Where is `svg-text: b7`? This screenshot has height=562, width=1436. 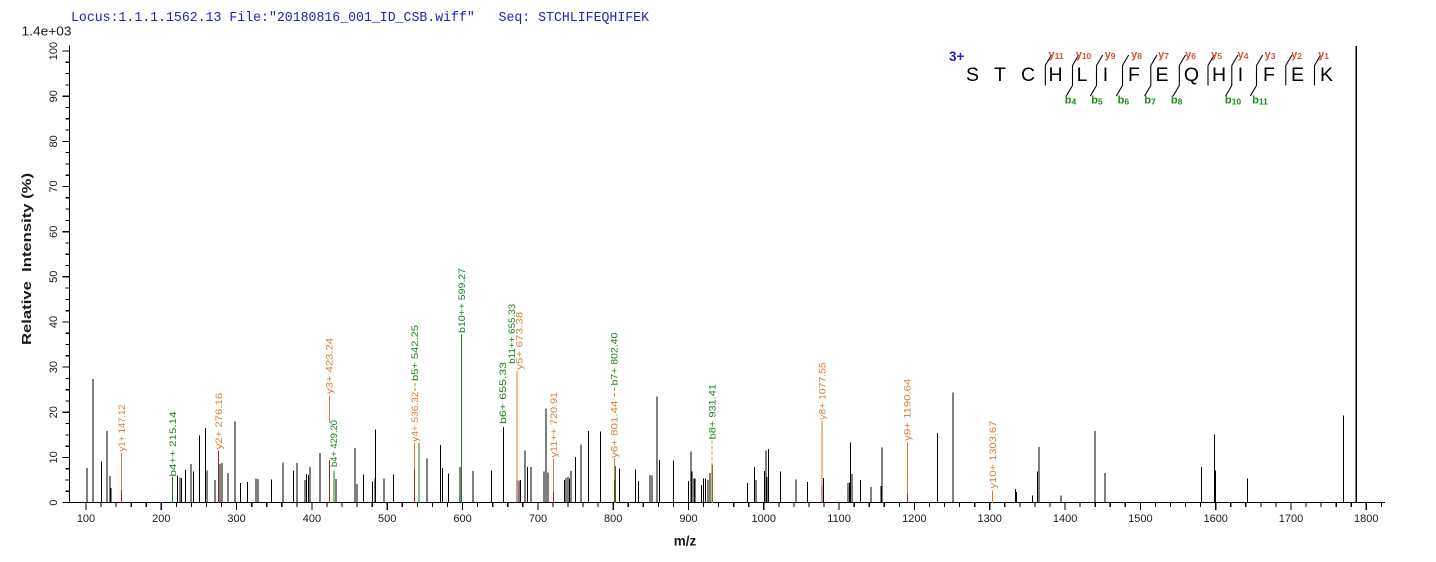 svg-text: b7 is located at coordinates (1150, 101).